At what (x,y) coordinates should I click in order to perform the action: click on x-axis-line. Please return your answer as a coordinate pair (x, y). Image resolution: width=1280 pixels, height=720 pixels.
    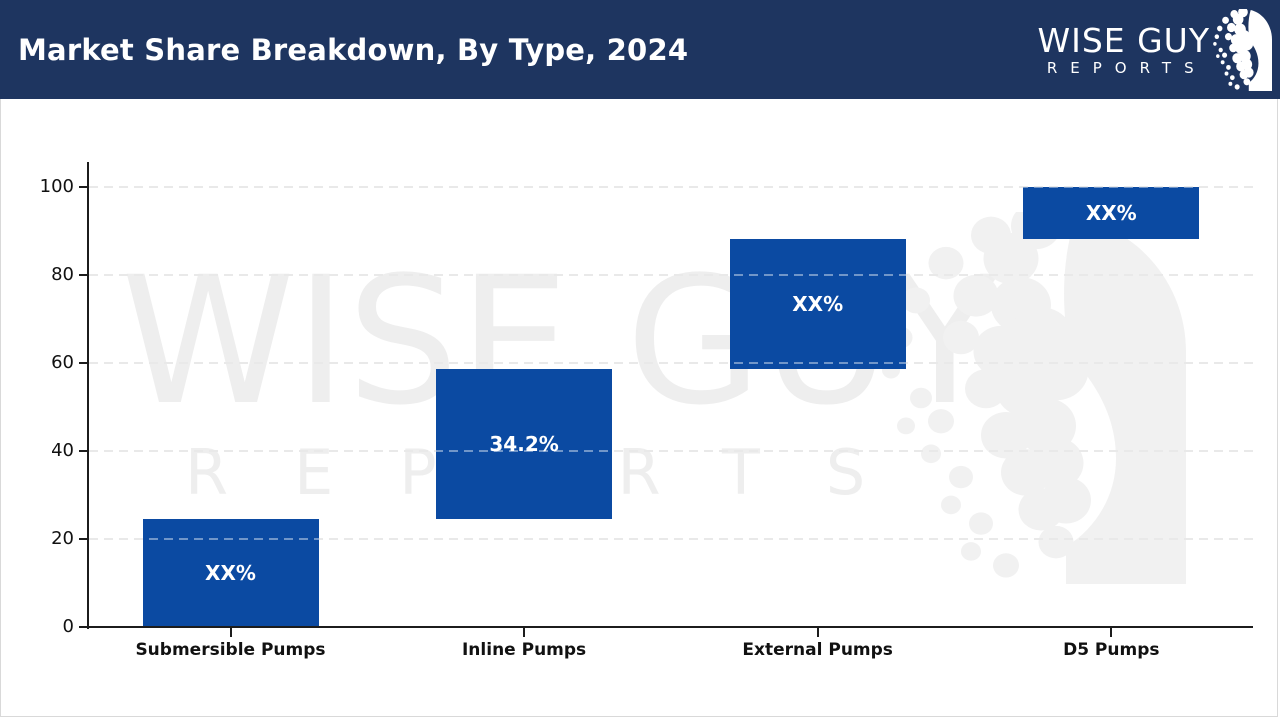
    Looking at the image, I should click on (669, 626).